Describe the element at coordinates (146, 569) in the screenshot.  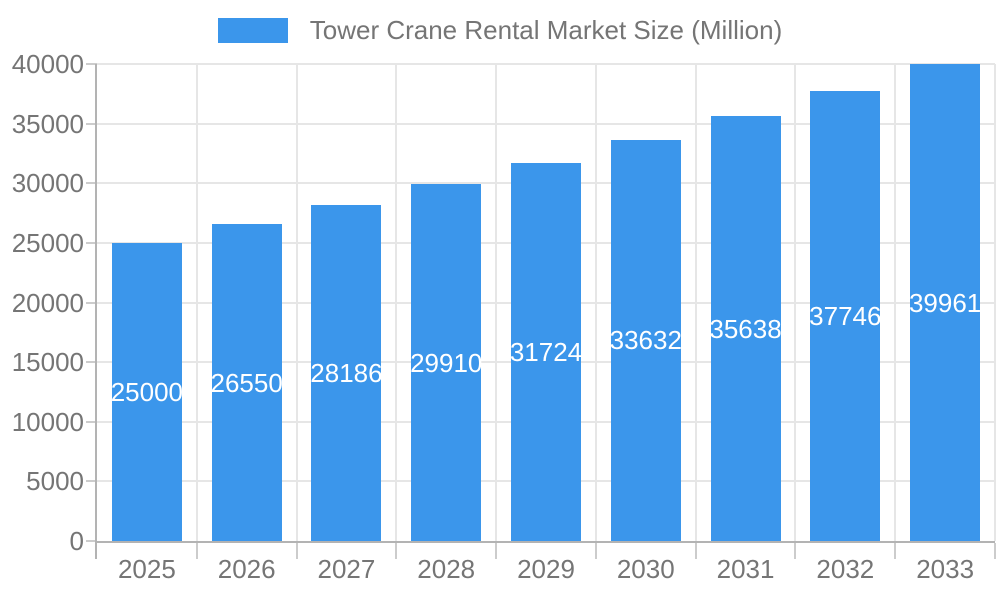
I see `x-axis-tick-label: 2025` at that location.